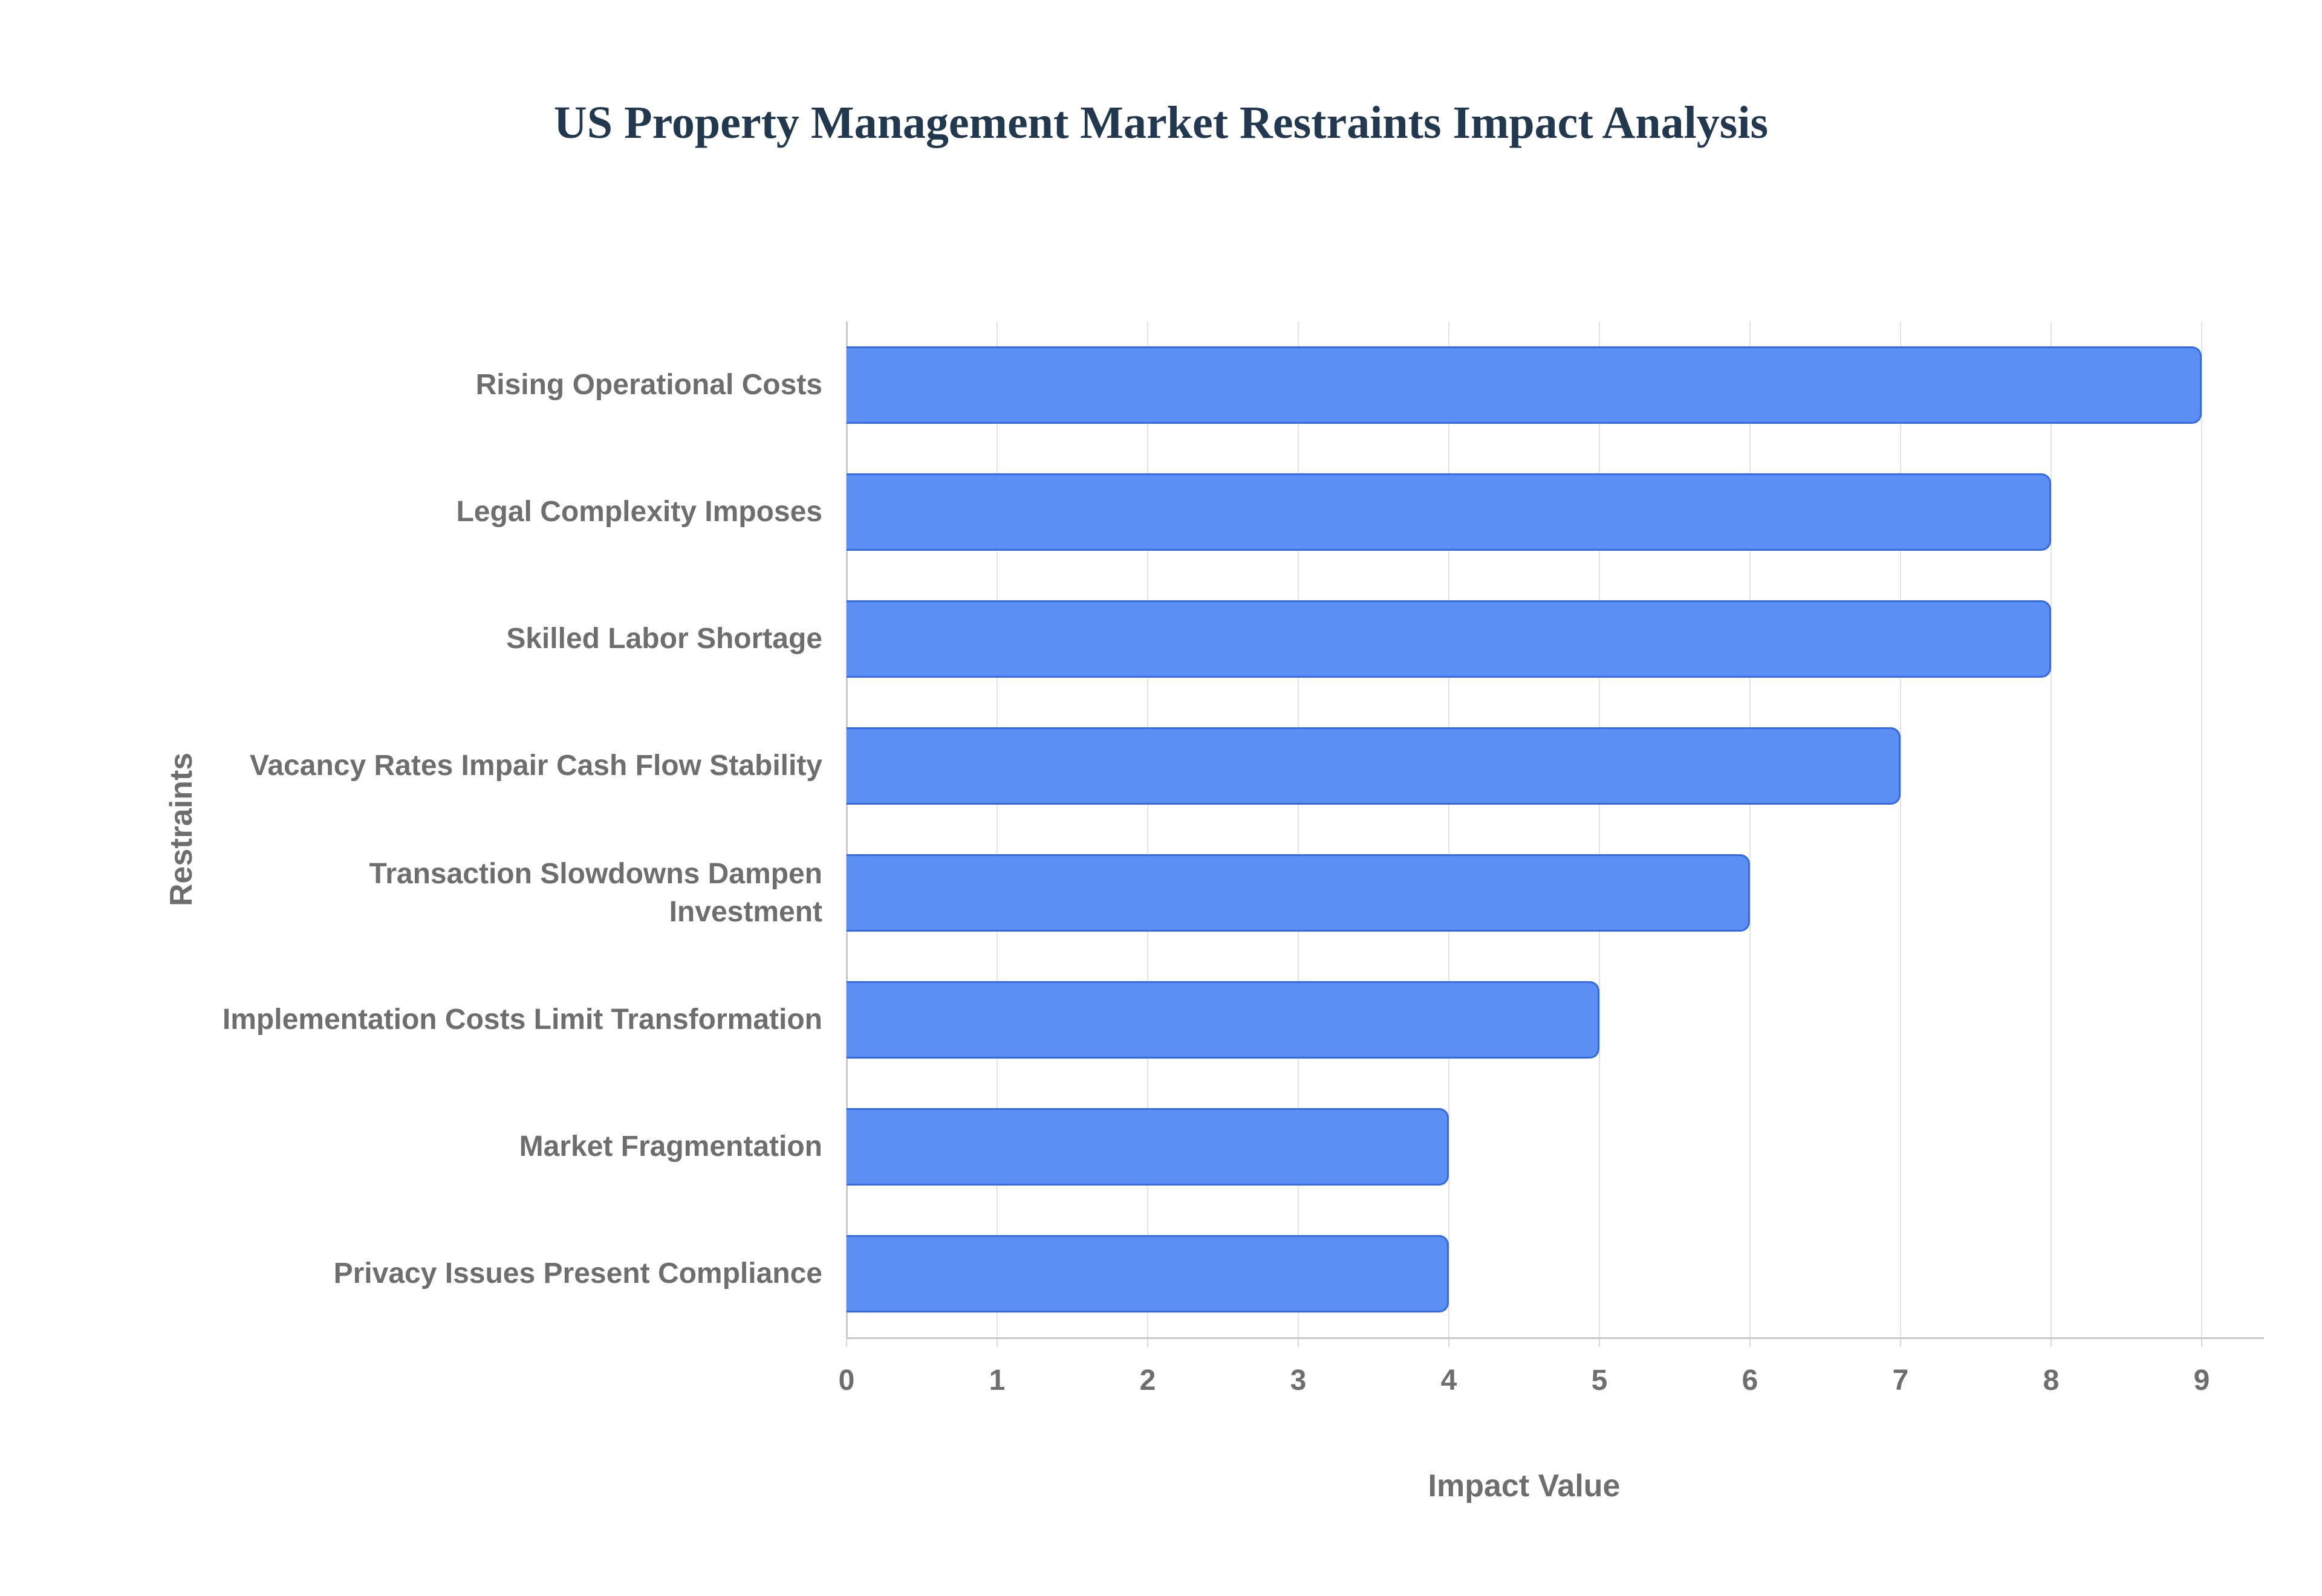  I want to click on x-axis-tick-labels: 0 1 2 3 4 5 6 7 8 9, so click(1524, 1385).